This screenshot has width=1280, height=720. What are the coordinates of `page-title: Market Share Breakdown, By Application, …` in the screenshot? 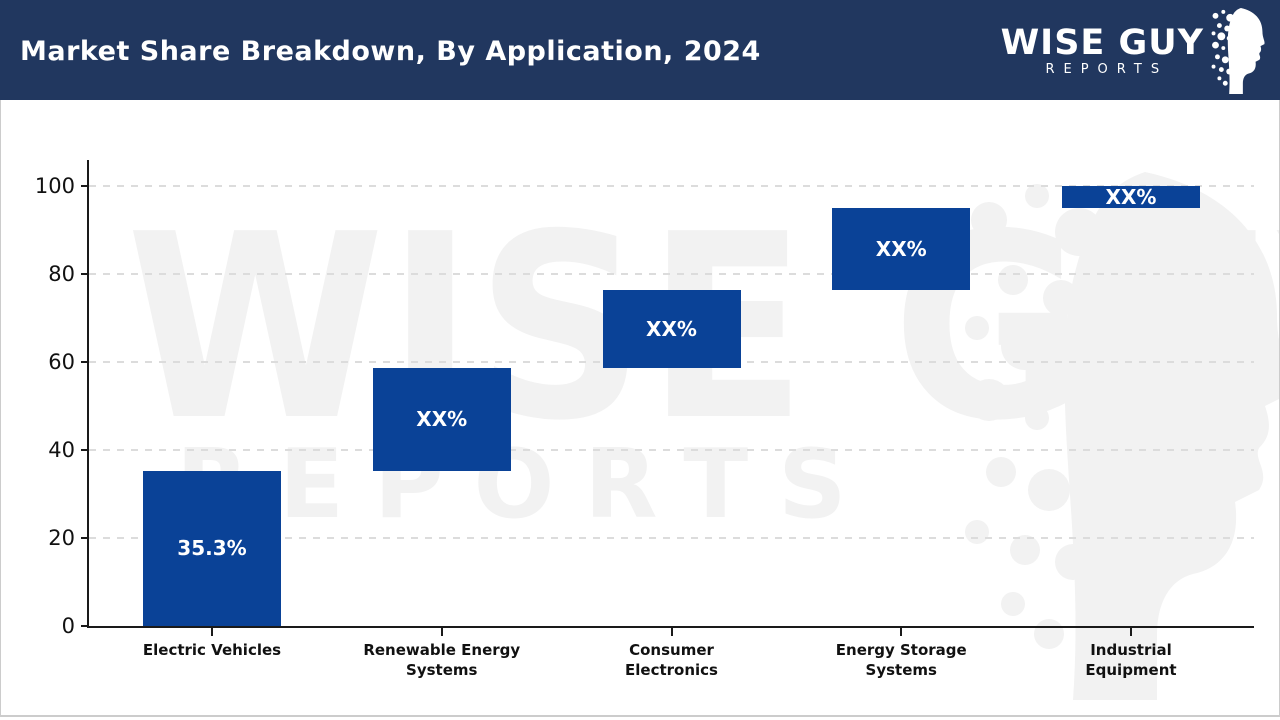 It's located at (390, 51).